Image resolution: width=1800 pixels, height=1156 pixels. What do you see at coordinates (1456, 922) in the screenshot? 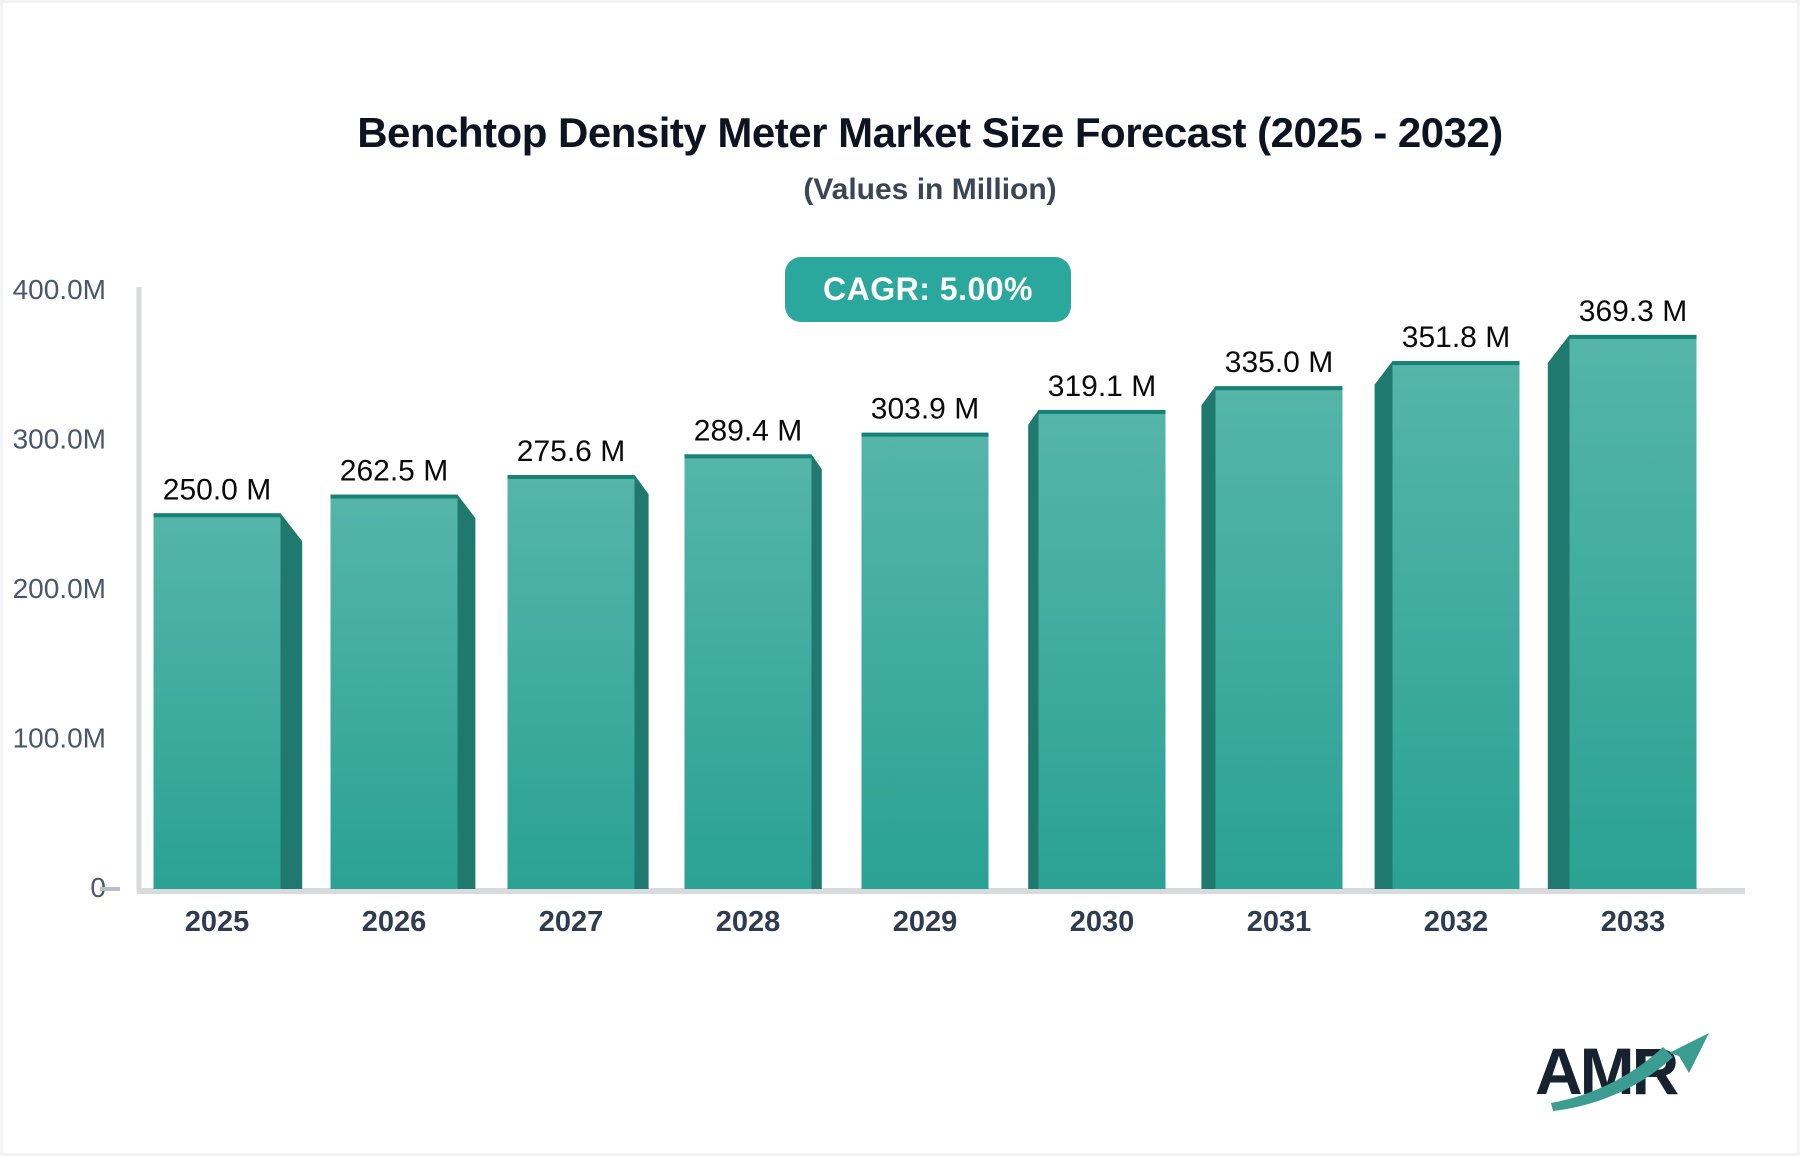
I see `x-tick-label-2032: 2032` at bounding box center [1456, 922].